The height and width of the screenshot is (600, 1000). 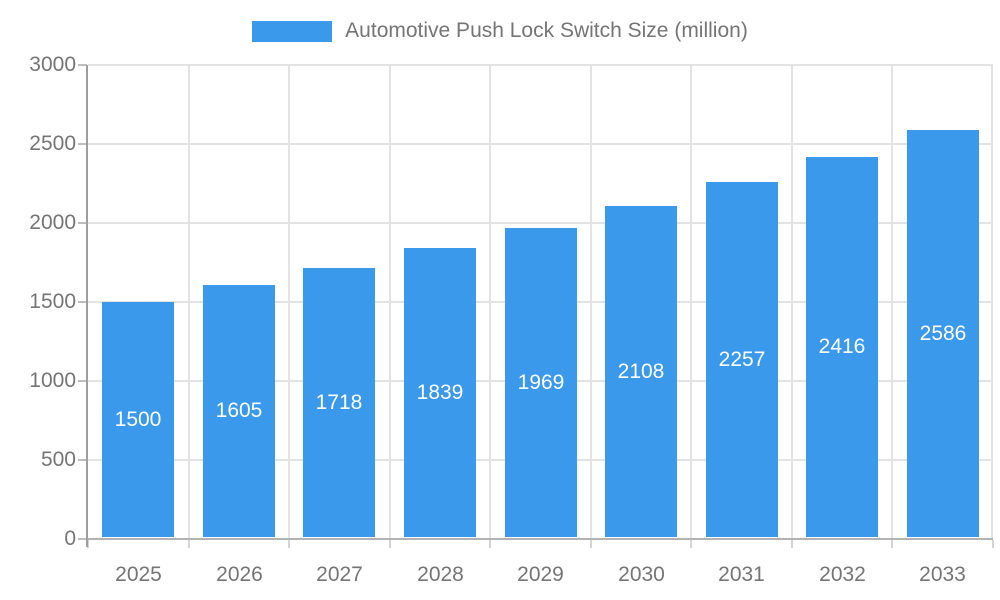 I want to click on legend-swatch, so click(x=292, y=31).